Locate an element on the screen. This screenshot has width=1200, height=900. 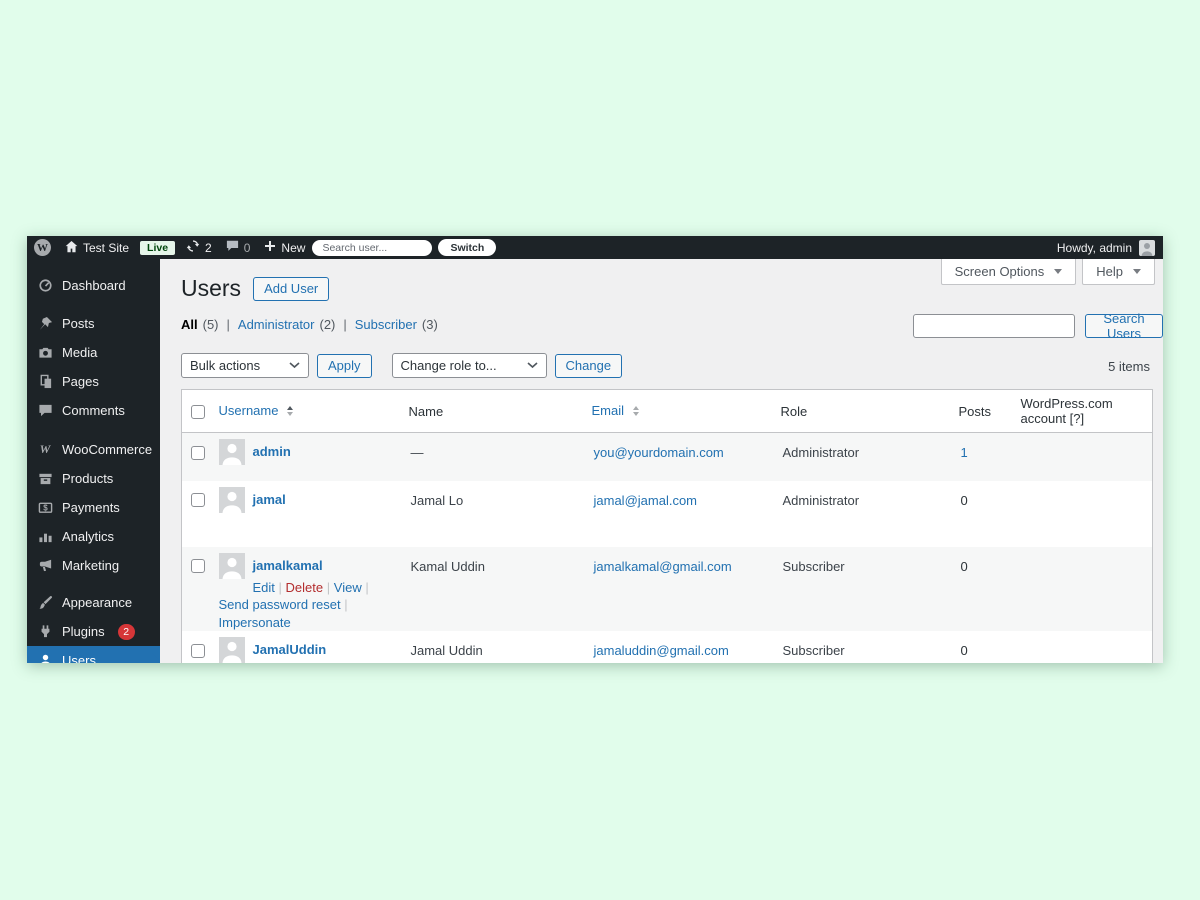
sidebar-label: WooCommerce is located at coordinates (107, 449).